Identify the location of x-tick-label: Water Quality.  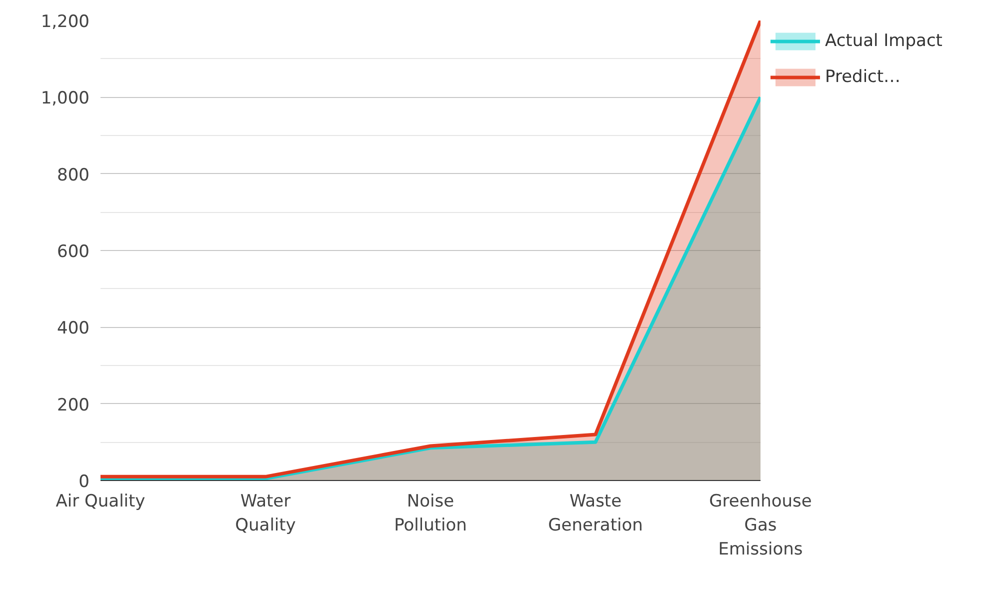
(265, 514).